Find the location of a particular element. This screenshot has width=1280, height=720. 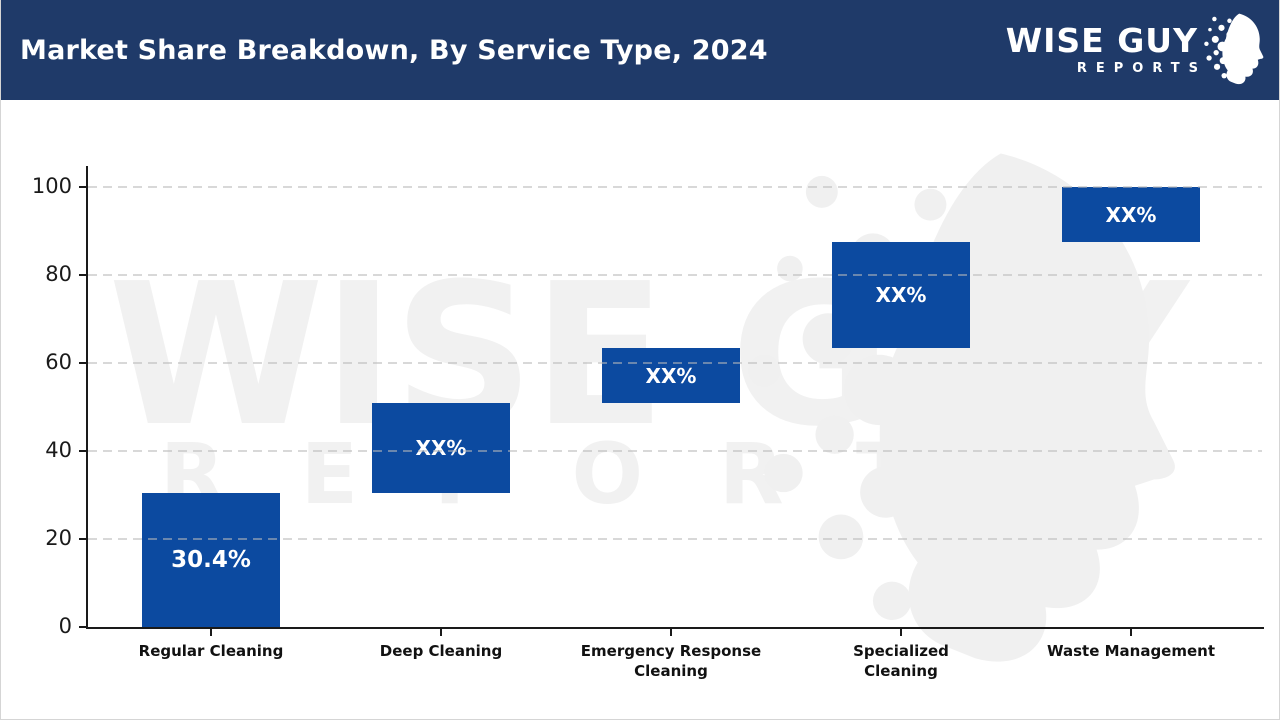

y-tick-label-0: 0 is located at coordinates (65, 626).